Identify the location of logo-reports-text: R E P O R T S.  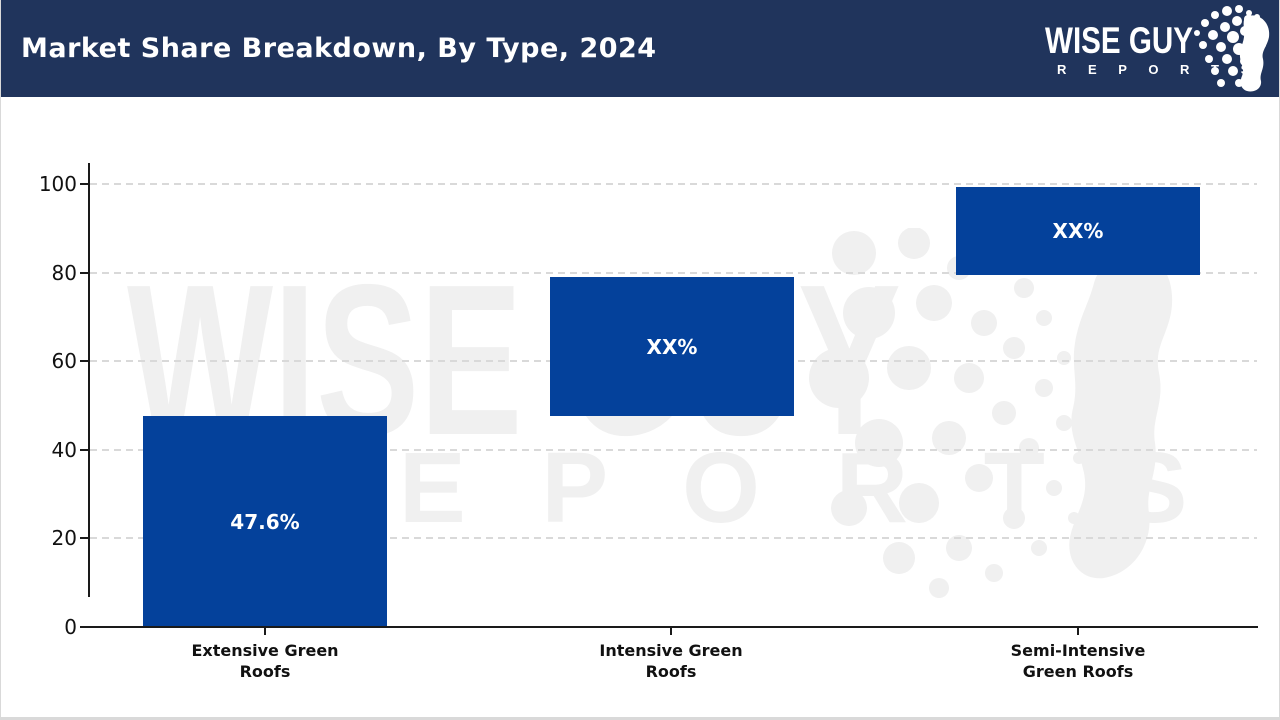
(1158, 69).